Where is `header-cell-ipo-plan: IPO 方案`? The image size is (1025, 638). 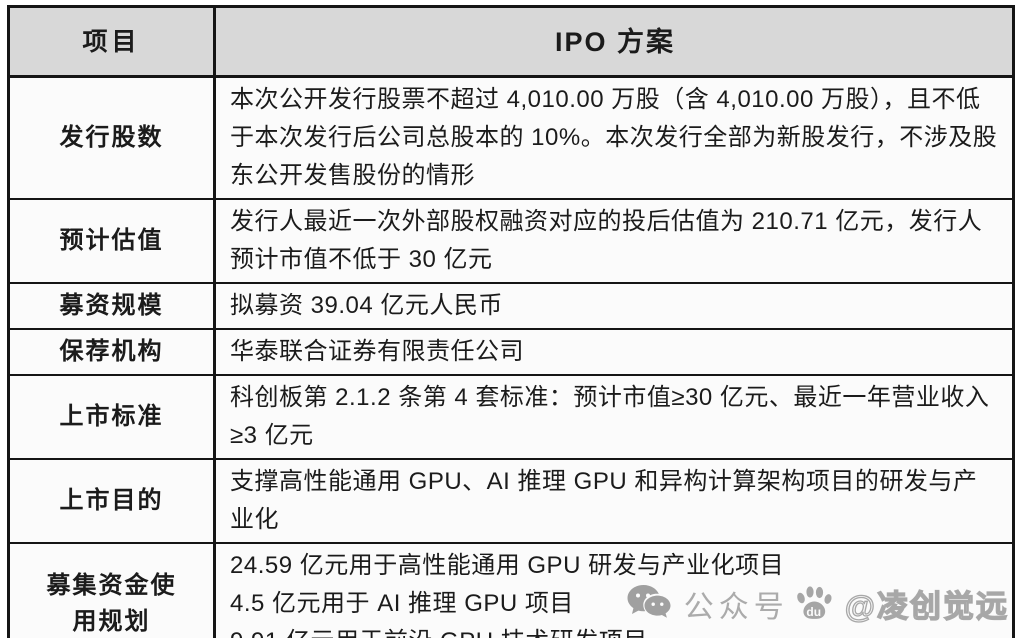
header-cell-ipo-plan: IPO 方案 is located at coordinates (614, 41).